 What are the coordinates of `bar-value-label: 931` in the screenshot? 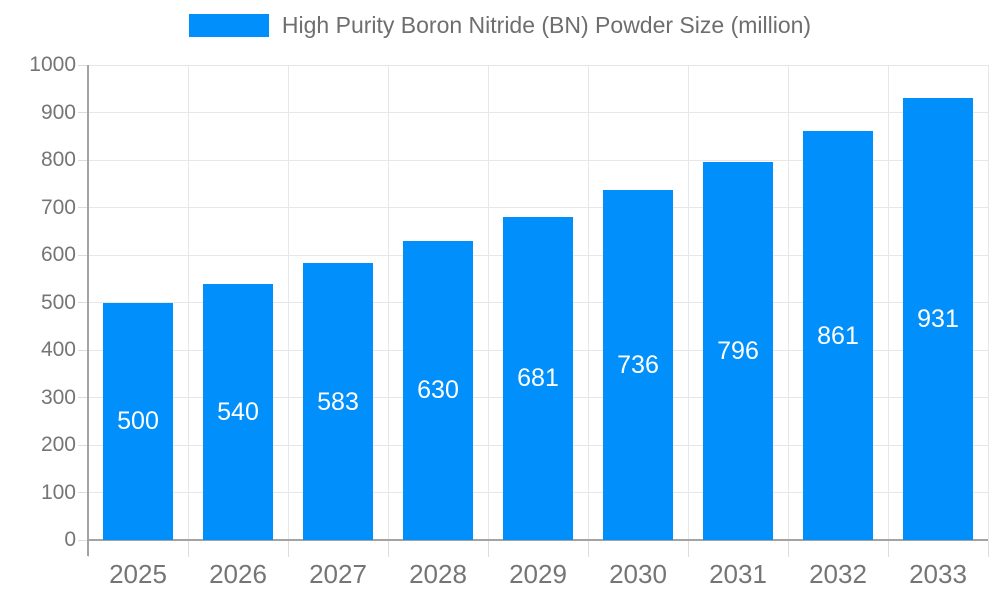 It's located at (938, 318).